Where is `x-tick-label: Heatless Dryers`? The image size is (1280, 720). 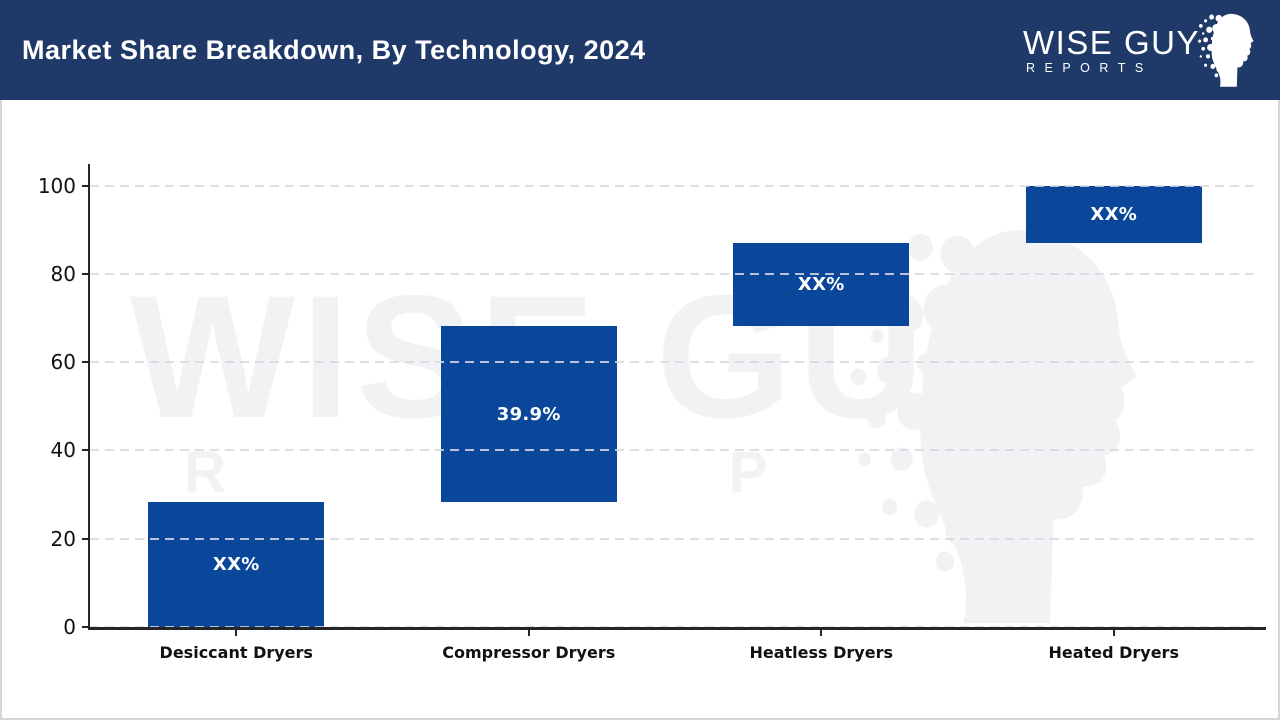 x-tick-label: Heatless Dryers is located at coordinates (821, 652).